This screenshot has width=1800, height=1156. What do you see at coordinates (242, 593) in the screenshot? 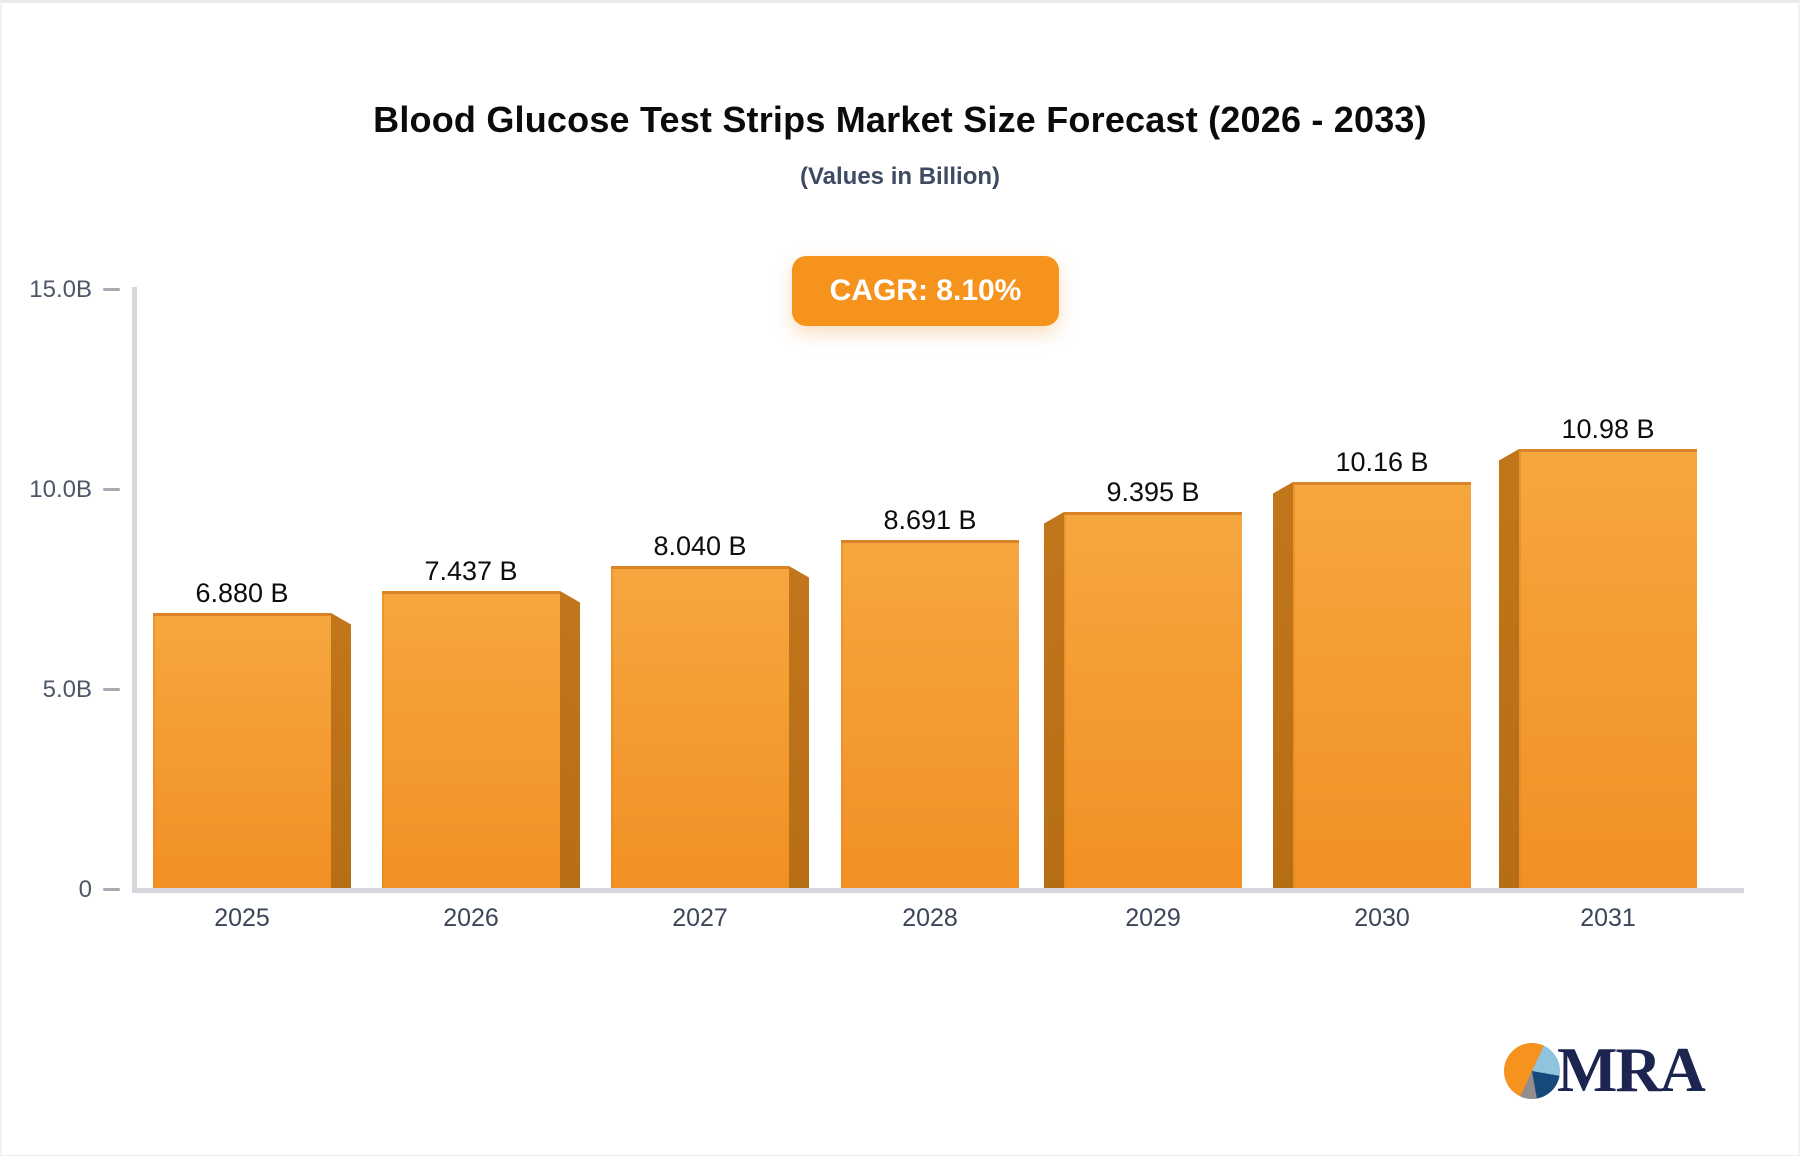
I see `bar-value-label: 6.880 B` at bounding box center [242, 593].